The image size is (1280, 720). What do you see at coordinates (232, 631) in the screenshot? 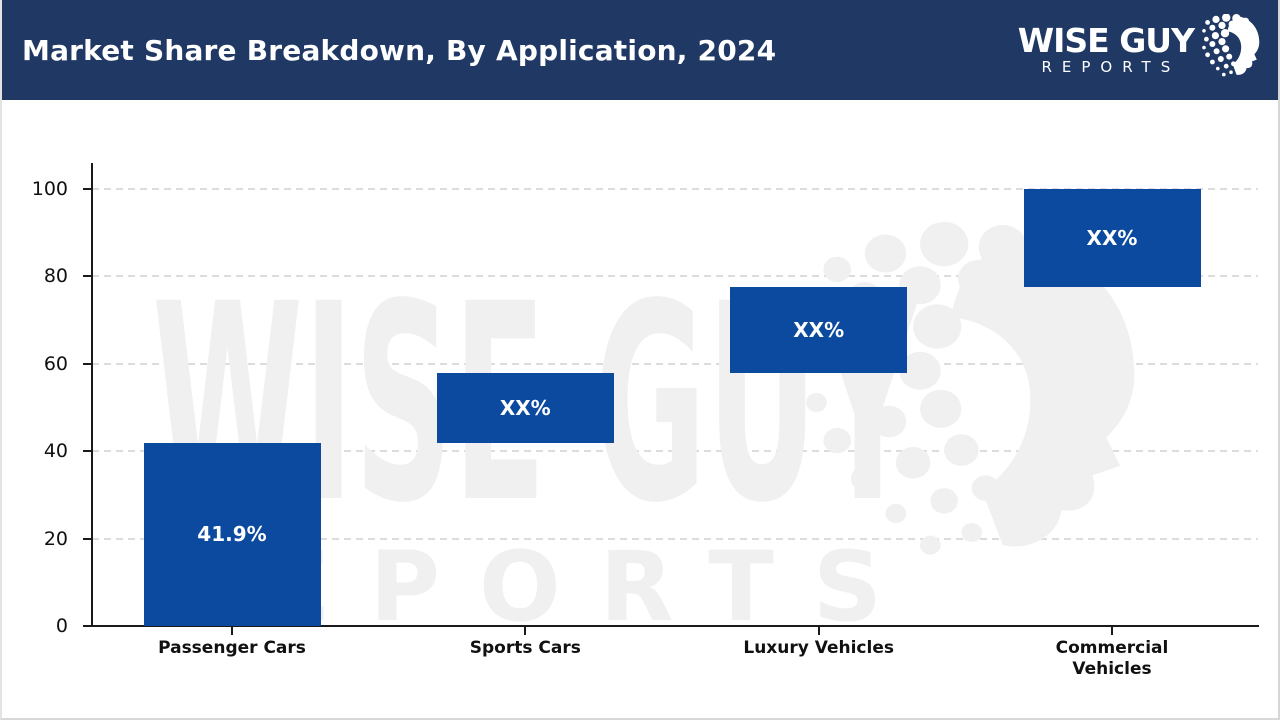
I see `x-tick-mark-passenger-cars` at bounding box center [232, 631].